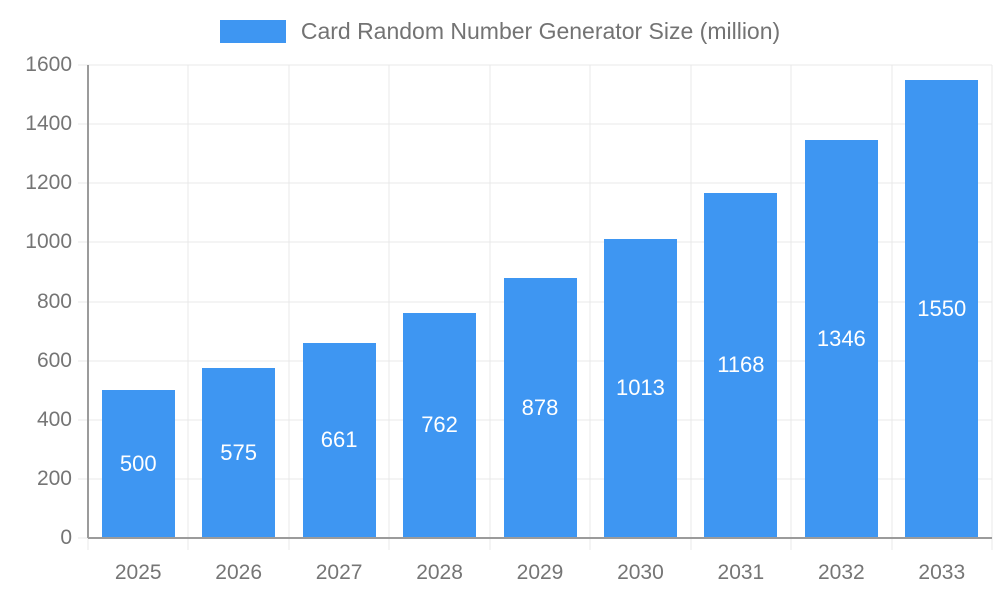  I want to click on bar-value-label: 1550, so click(942, 308).